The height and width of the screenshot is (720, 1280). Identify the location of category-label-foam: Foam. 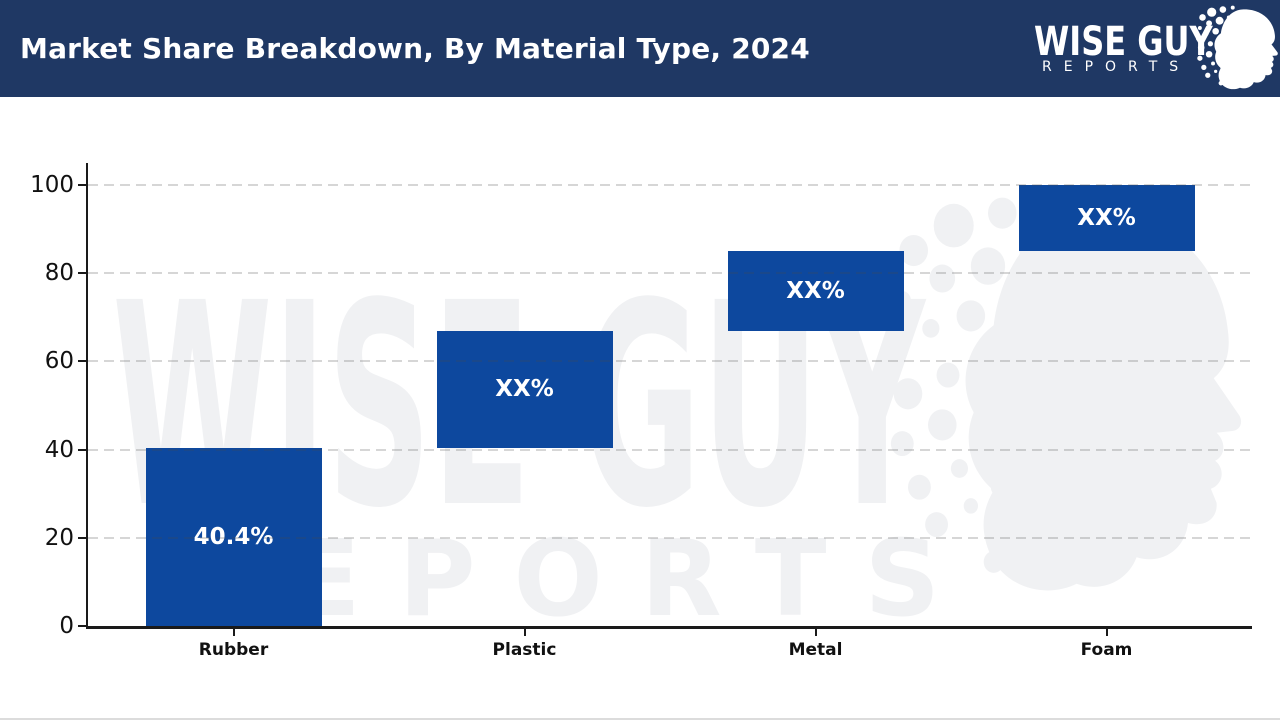
(1106, 650).